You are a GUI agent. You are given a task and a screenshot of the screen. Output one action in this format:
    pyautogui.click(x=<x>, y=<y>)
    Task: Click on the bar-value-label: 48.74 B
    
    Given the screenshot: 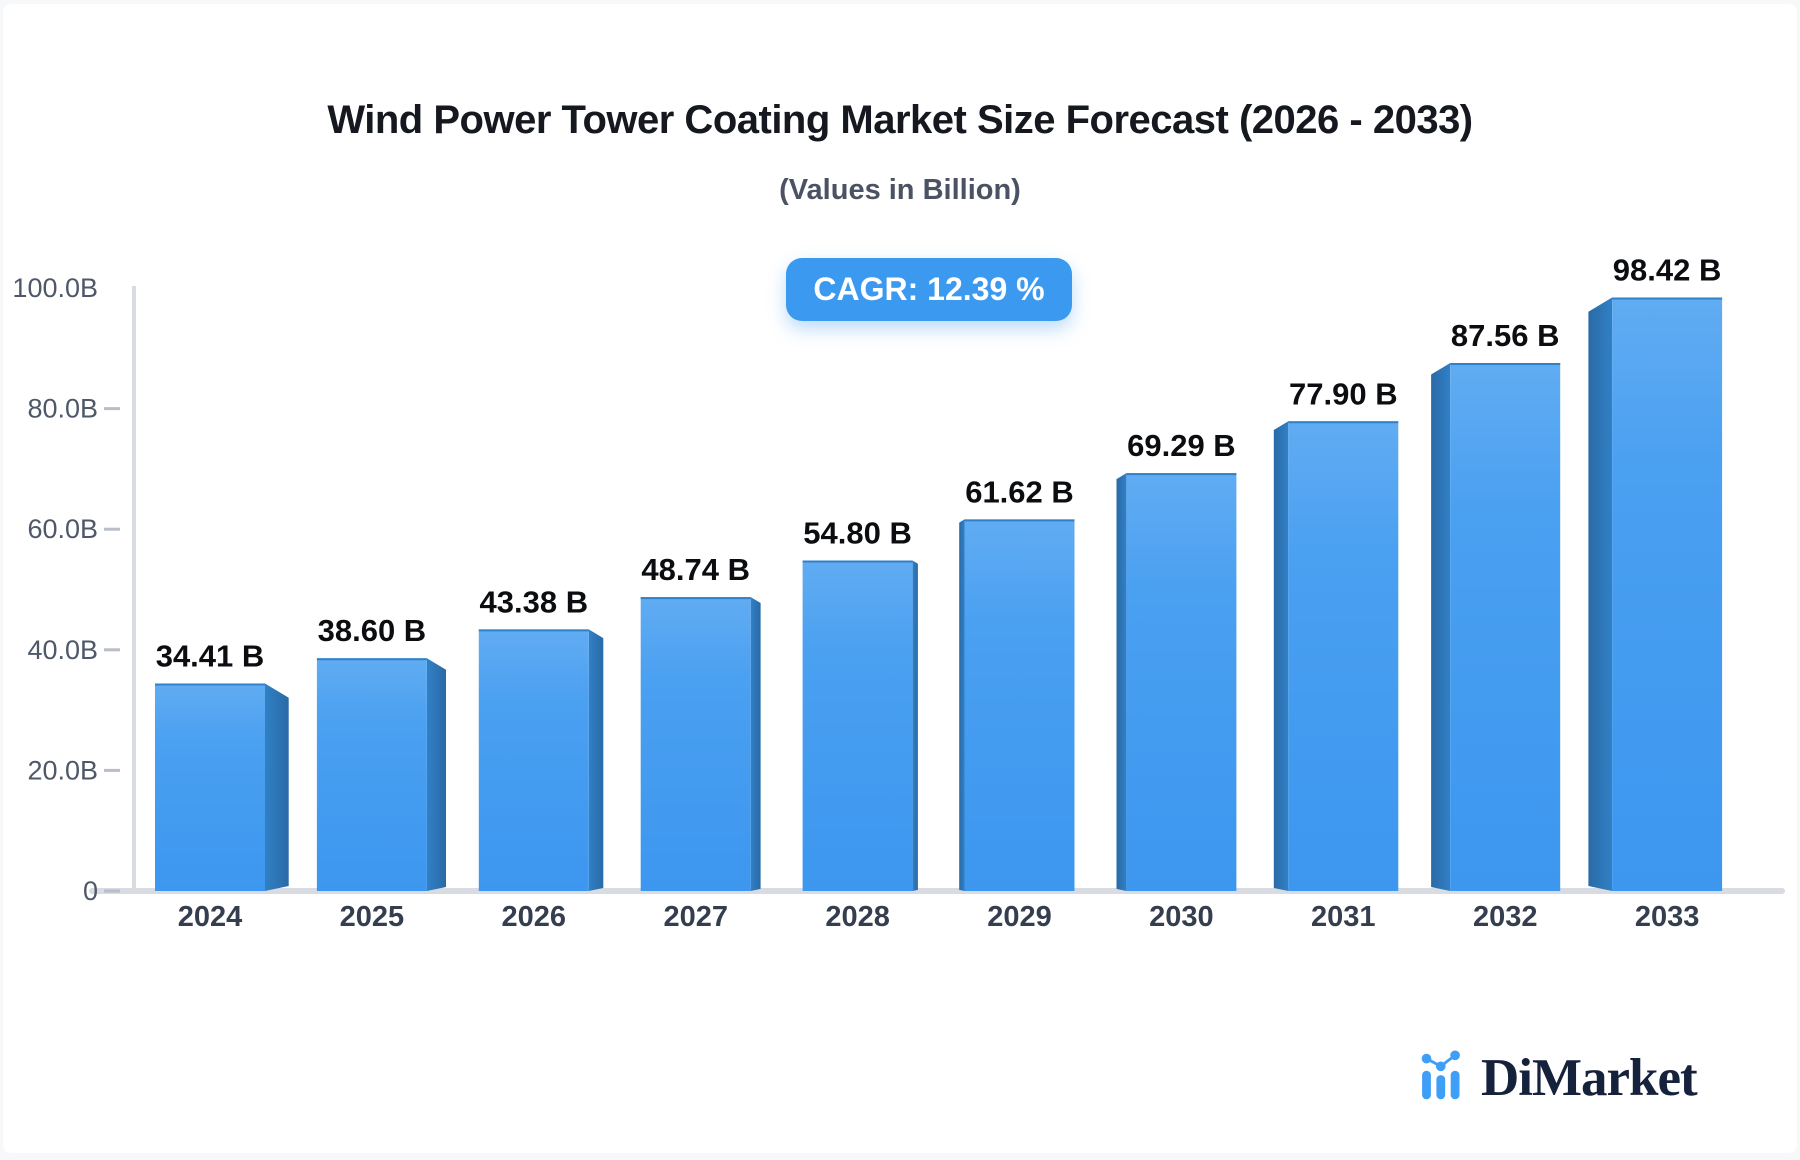 What is the action you would take?
    pyautogui.click(x=695, y=569)
    